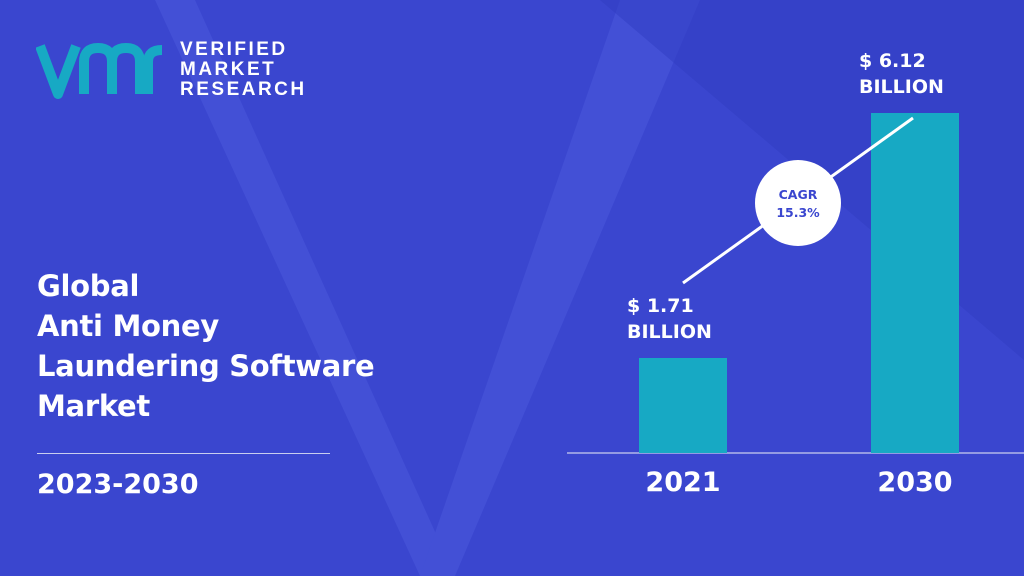 The width and height of the screenshot is (1024, 576). What do you see at coordinates (206, 366) in the screenshot?
I see `title-line-3: Laundering Software` at bounding box center [206, 366].